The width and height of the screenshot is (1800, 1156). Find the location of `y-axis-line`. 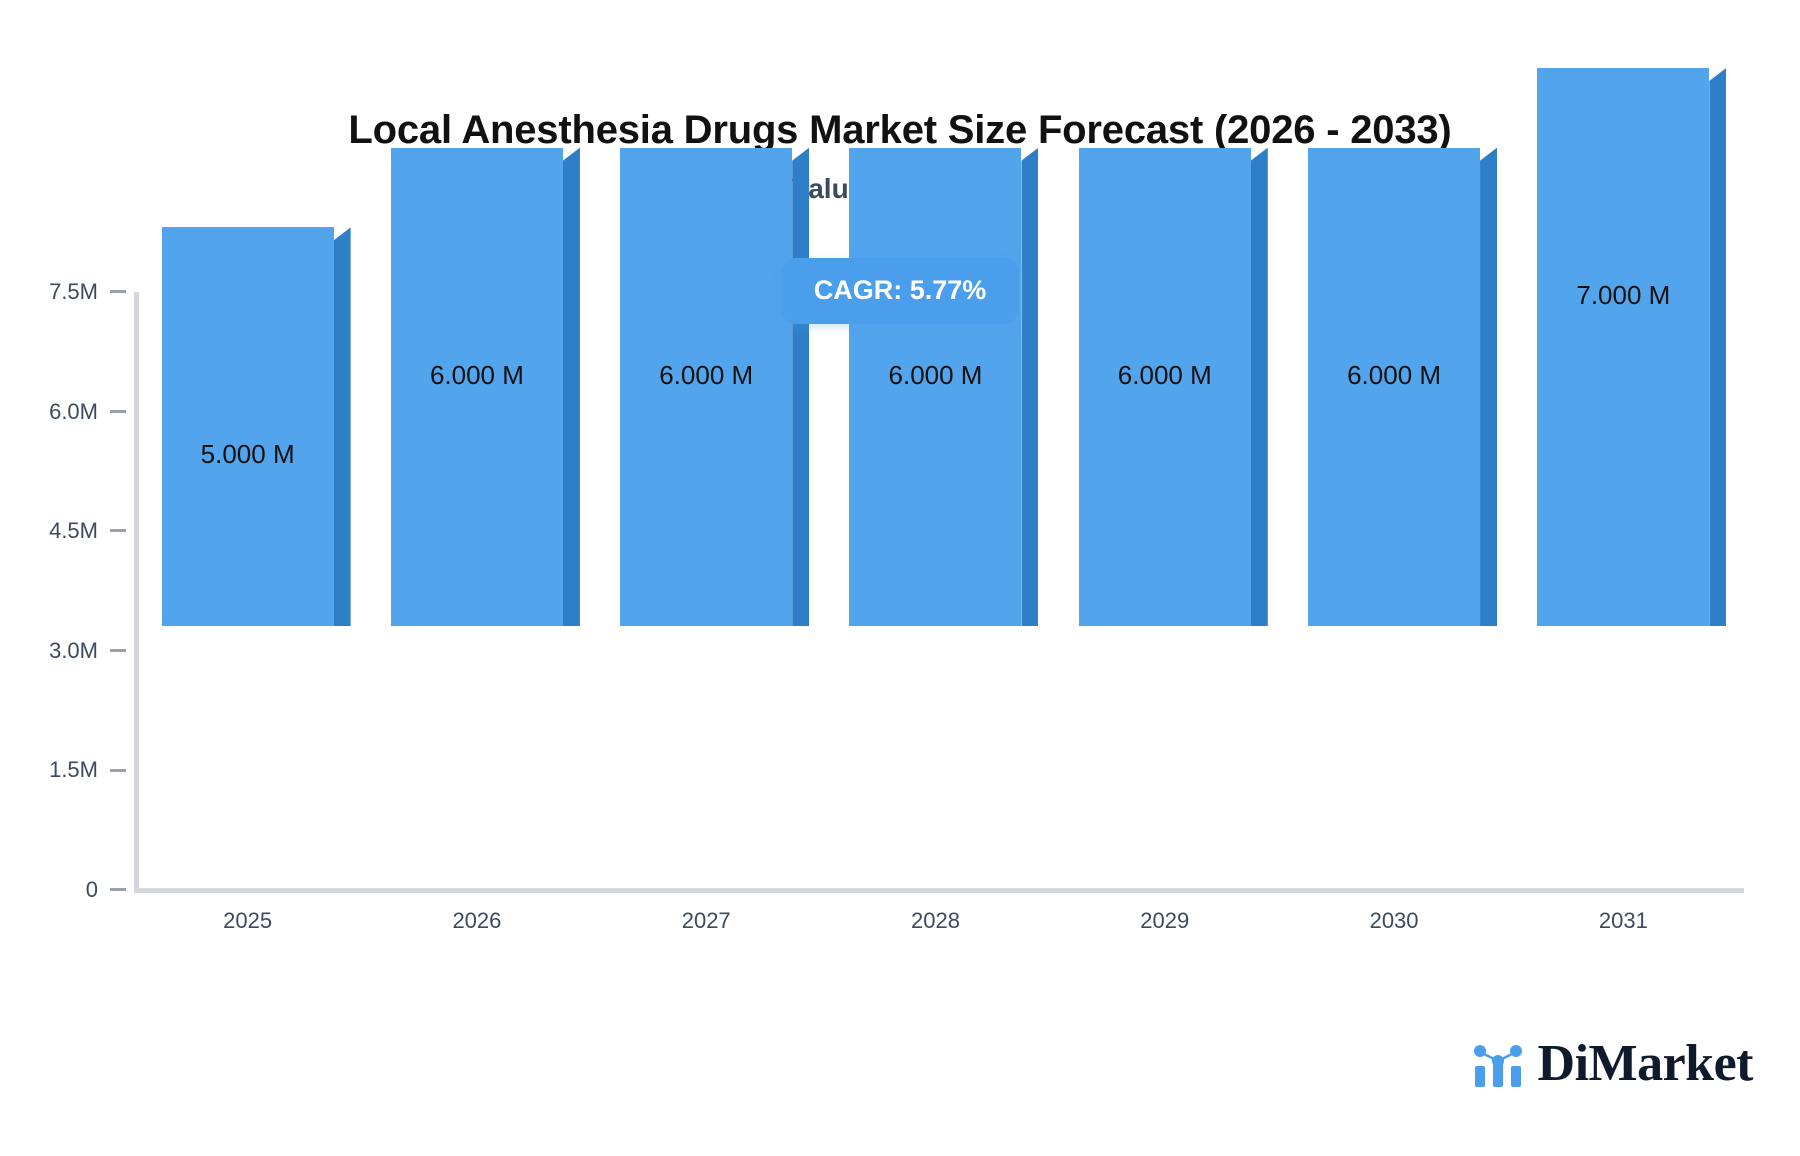

y-axis-line is located at coordinates (136, 592).